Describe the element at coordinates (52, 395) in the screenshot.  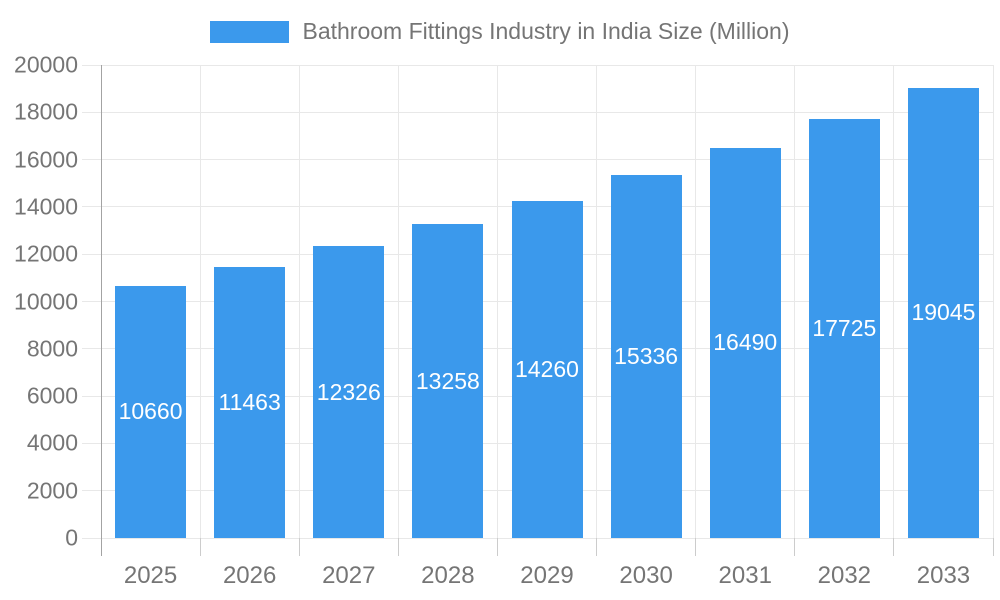
I see `y-tick-label: 6000` at that location.